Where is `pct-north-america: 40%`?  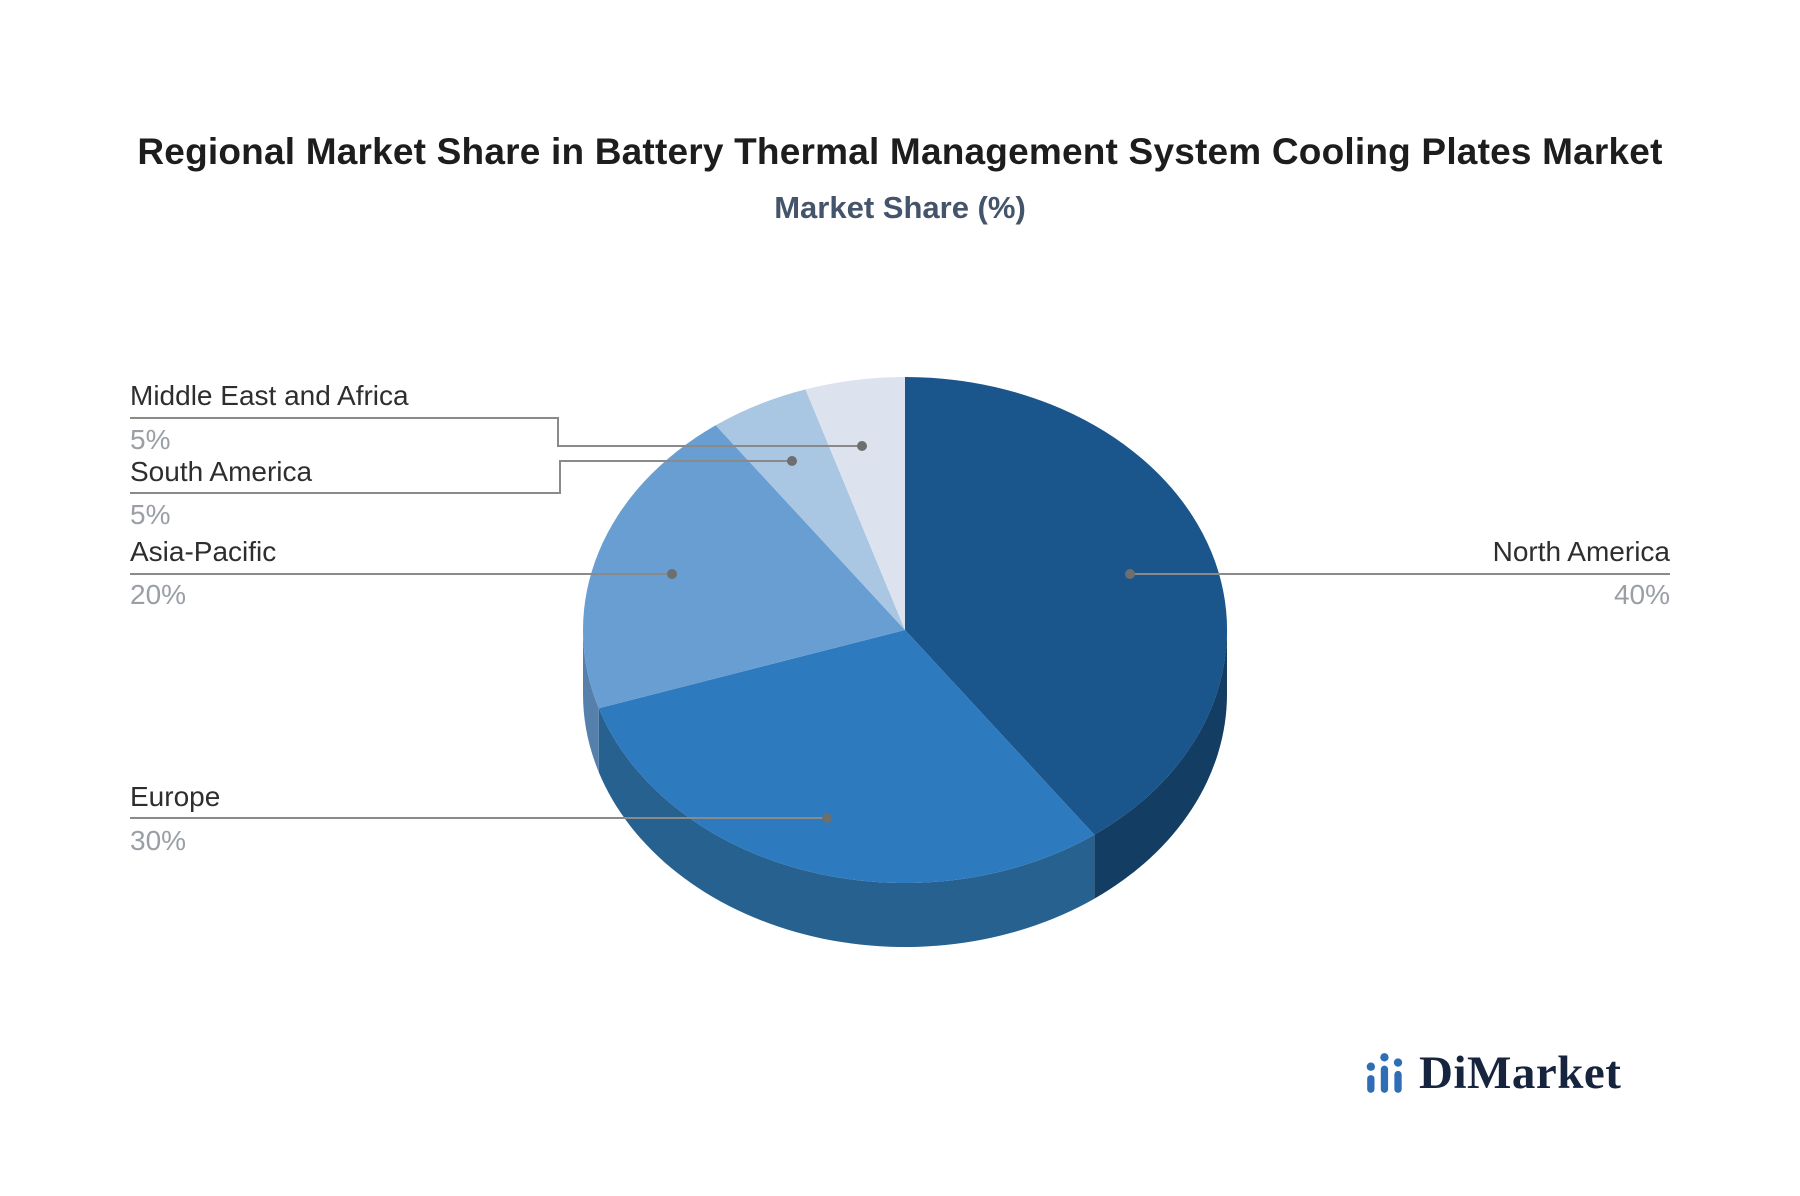 pct-north-america: 40% is located at coordinates (1641, 594).